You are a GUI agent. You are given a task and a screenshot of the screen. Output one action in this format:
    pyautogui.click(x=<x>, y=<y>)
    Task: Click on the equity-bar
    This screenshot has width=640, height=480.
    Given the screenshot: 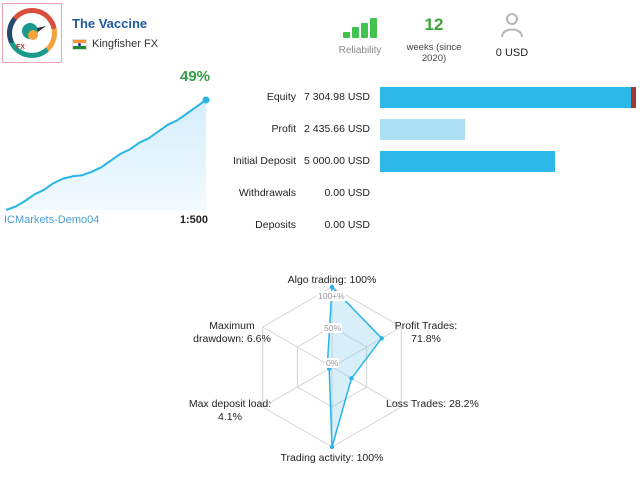 What is the action you would take?
    pyautogui.click(x=508, y=97)
    